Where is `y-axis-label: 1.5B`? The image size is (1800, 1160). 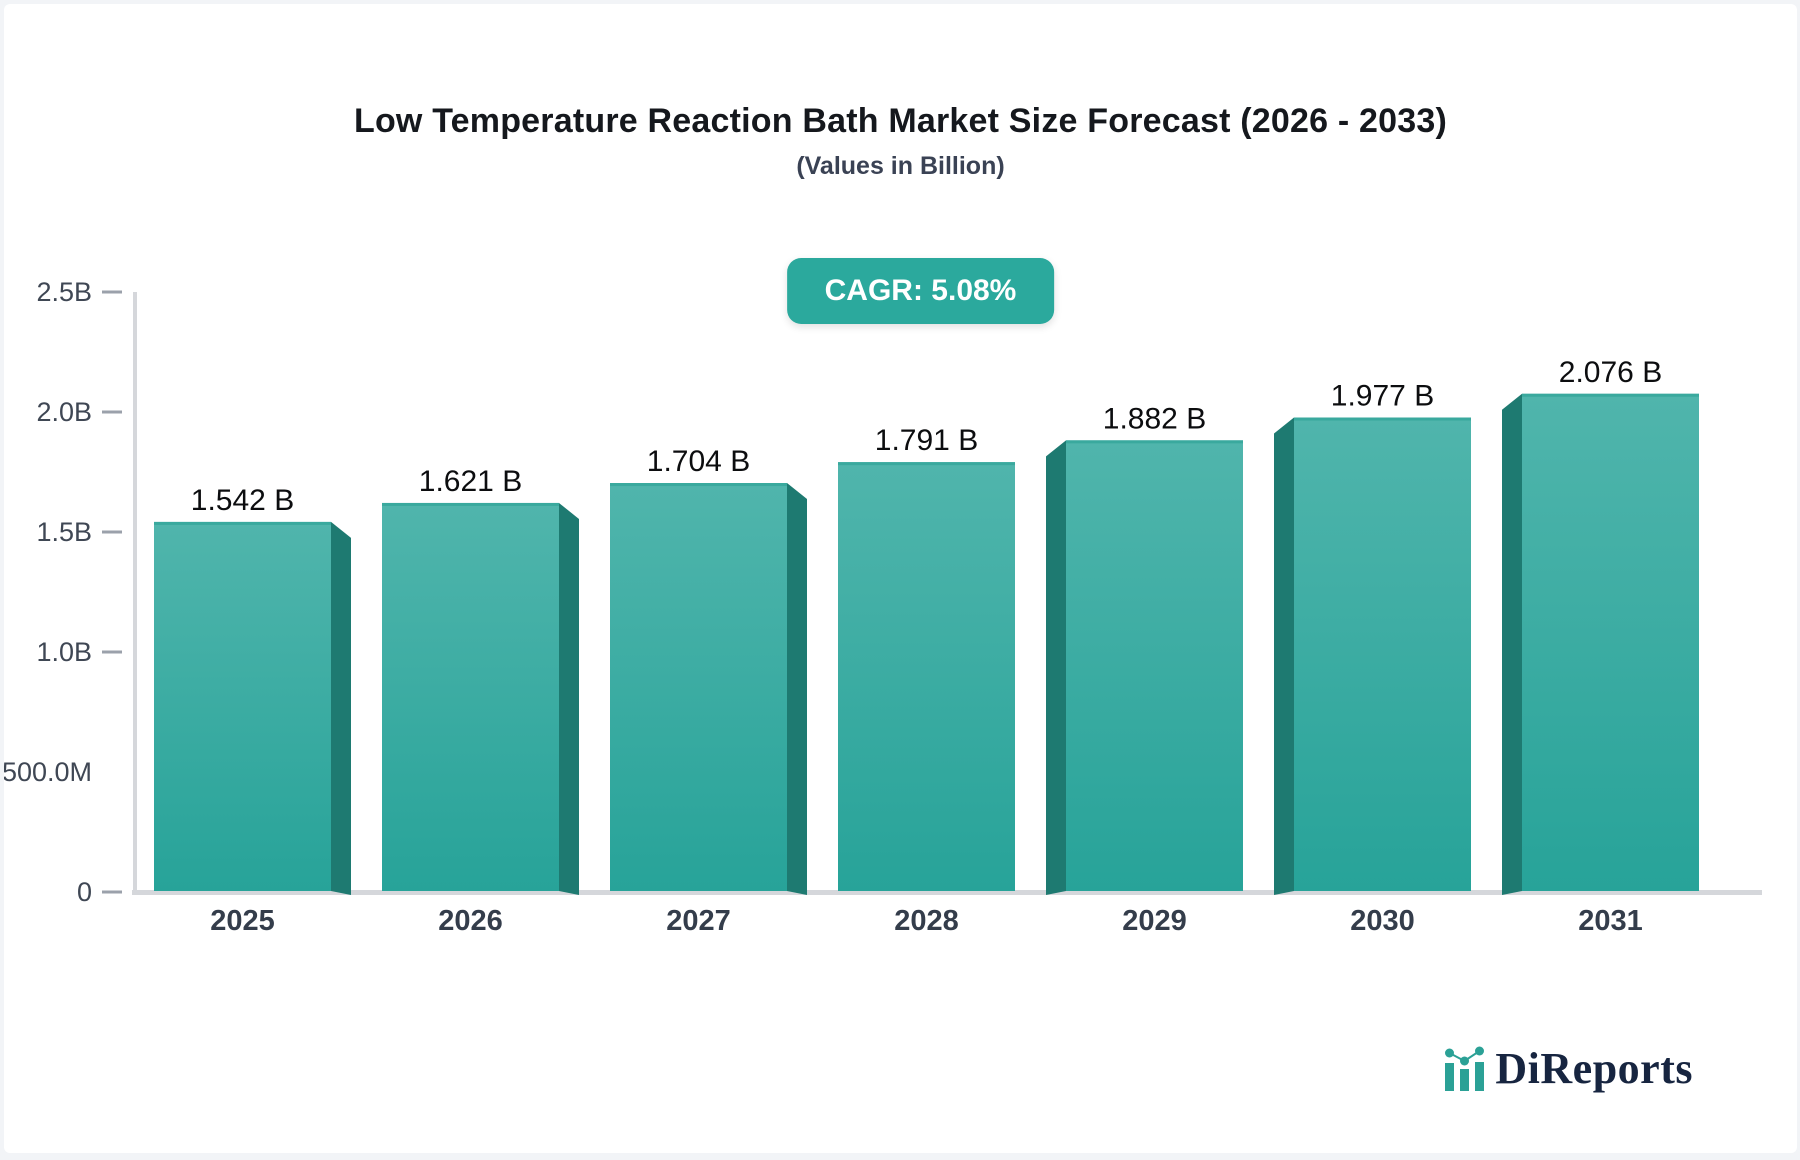 y-axis-label: 1.5B is located at coordinates (64, 532).